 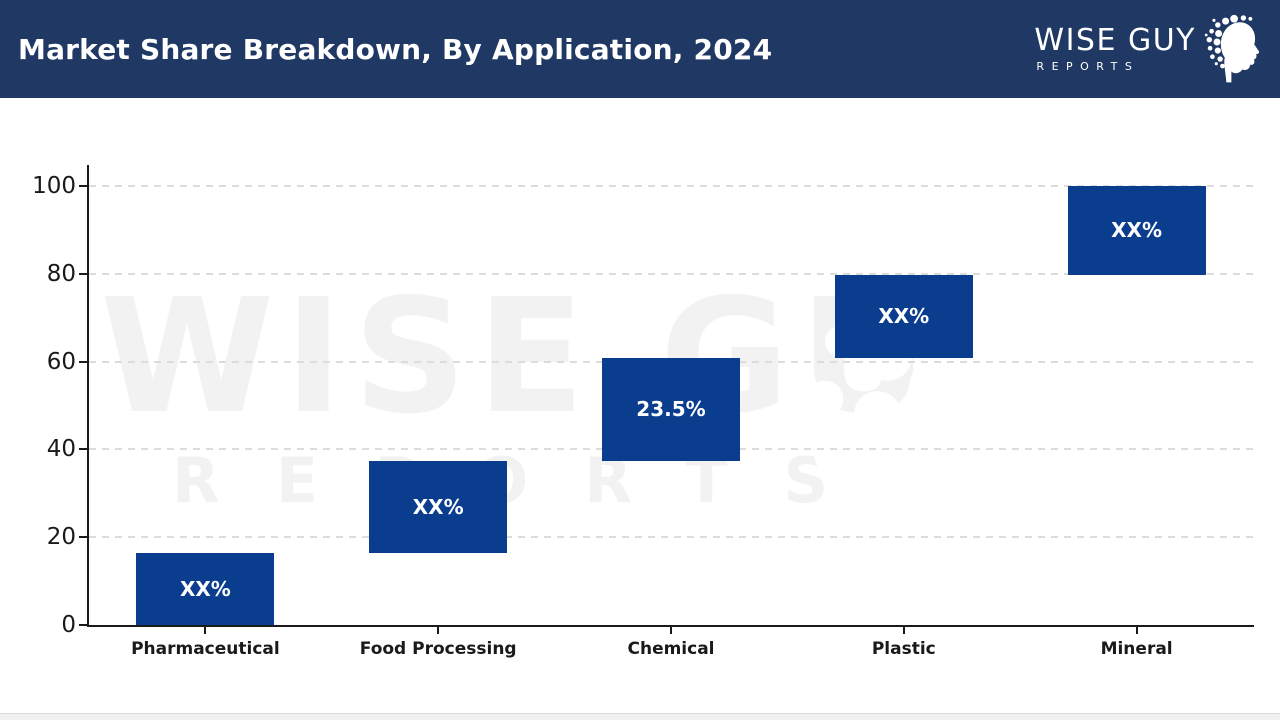 I want to click on brand-logo: WISE GUY REPORTS, so click(x=1148, y=49).